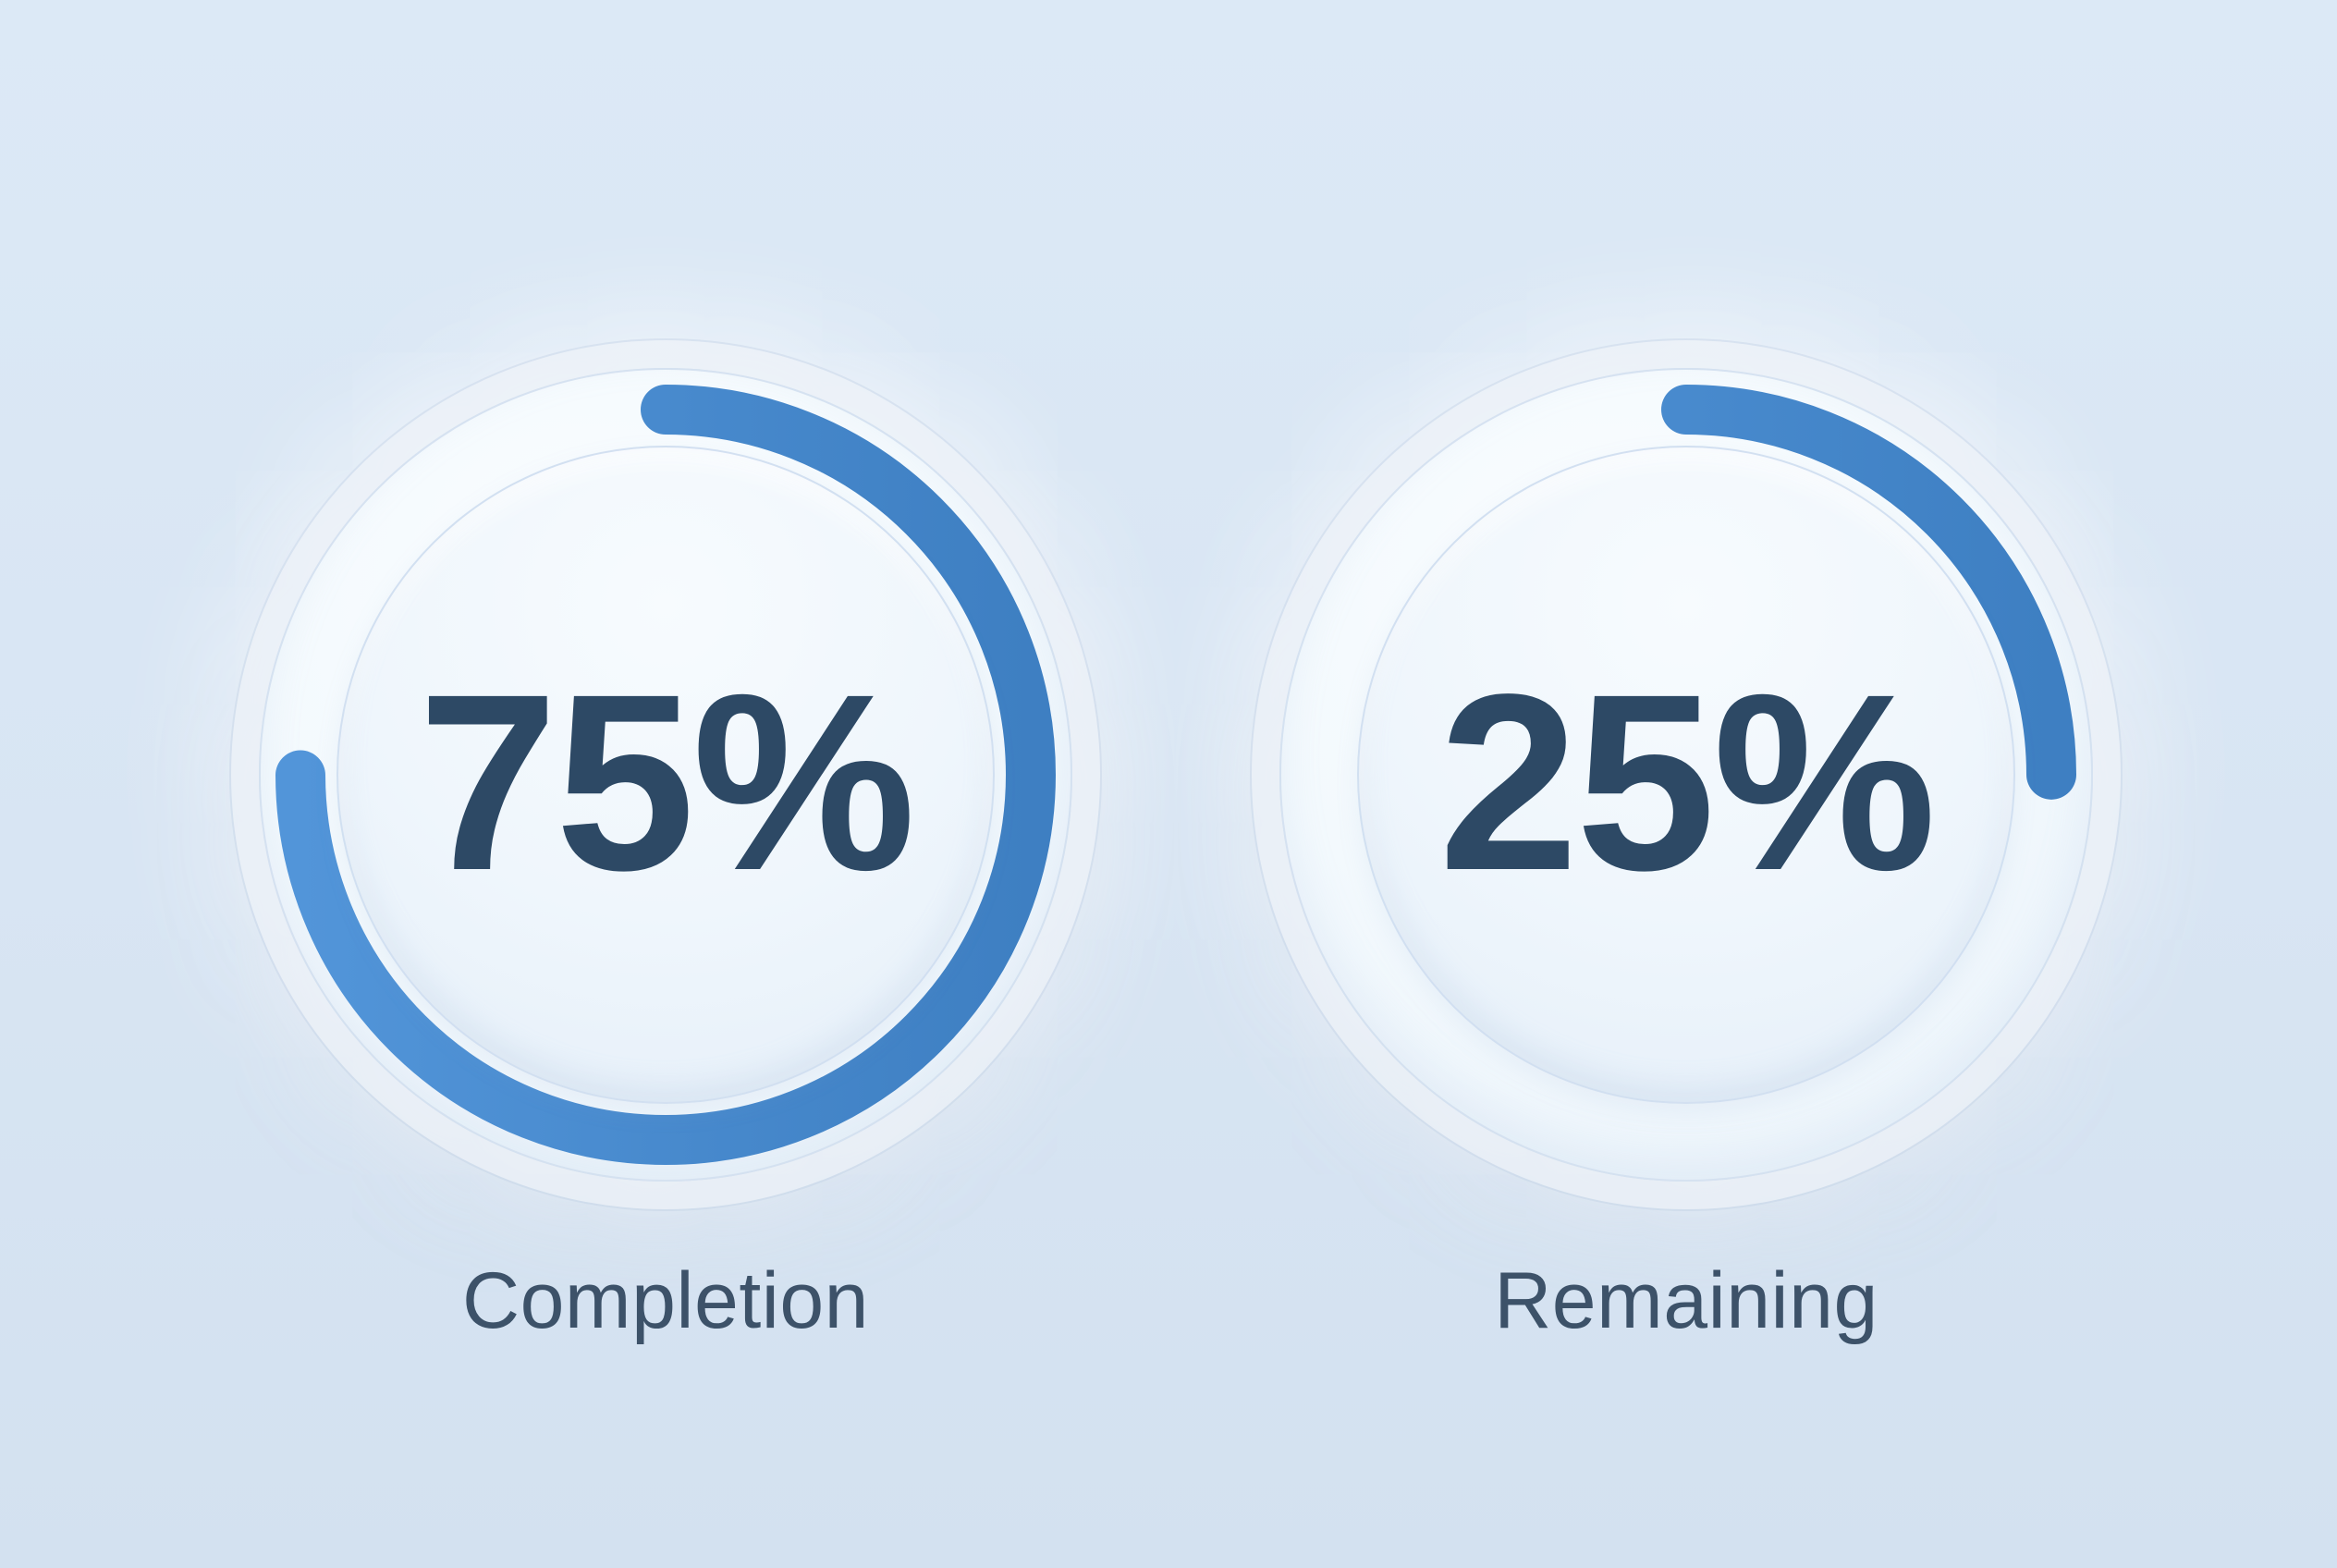 The width and height of the screenshot is (2337, 1568). Describe the element at coordinates (666, 782) in the screenshot. I see `gauge-value: 75%` at that location.